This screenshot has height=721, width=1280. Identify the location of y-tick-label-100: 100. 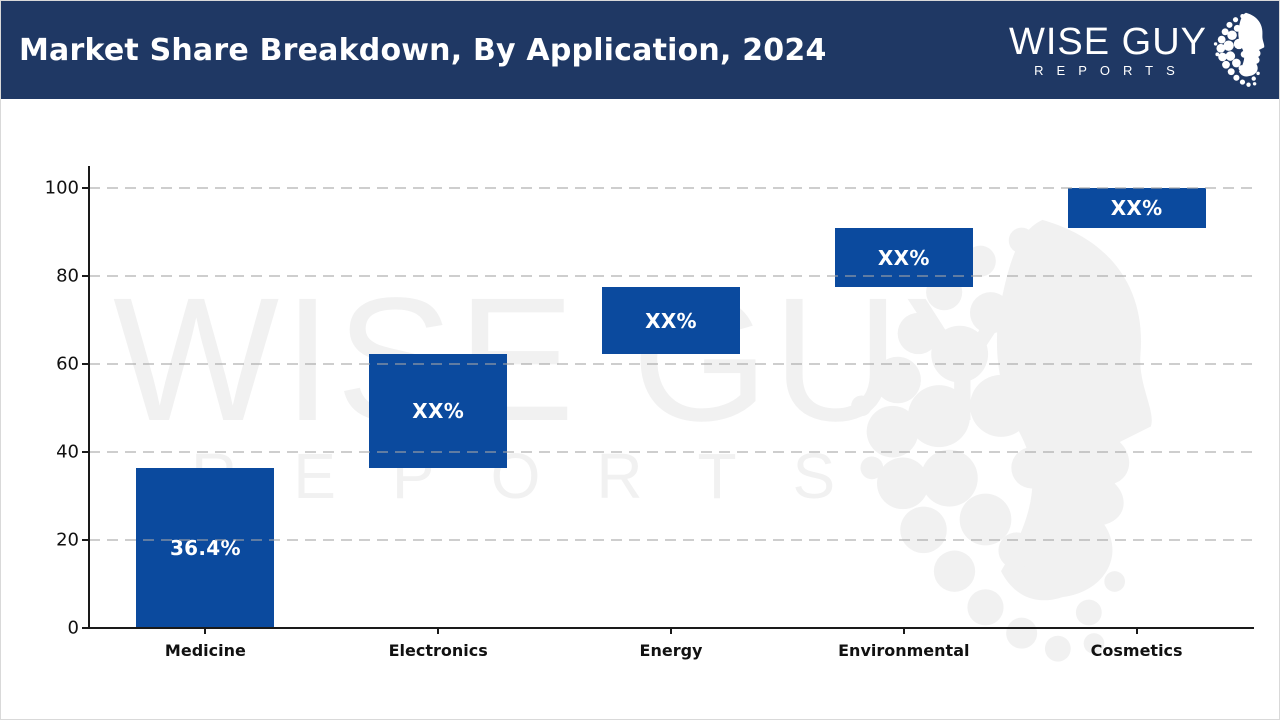
(61, 188).